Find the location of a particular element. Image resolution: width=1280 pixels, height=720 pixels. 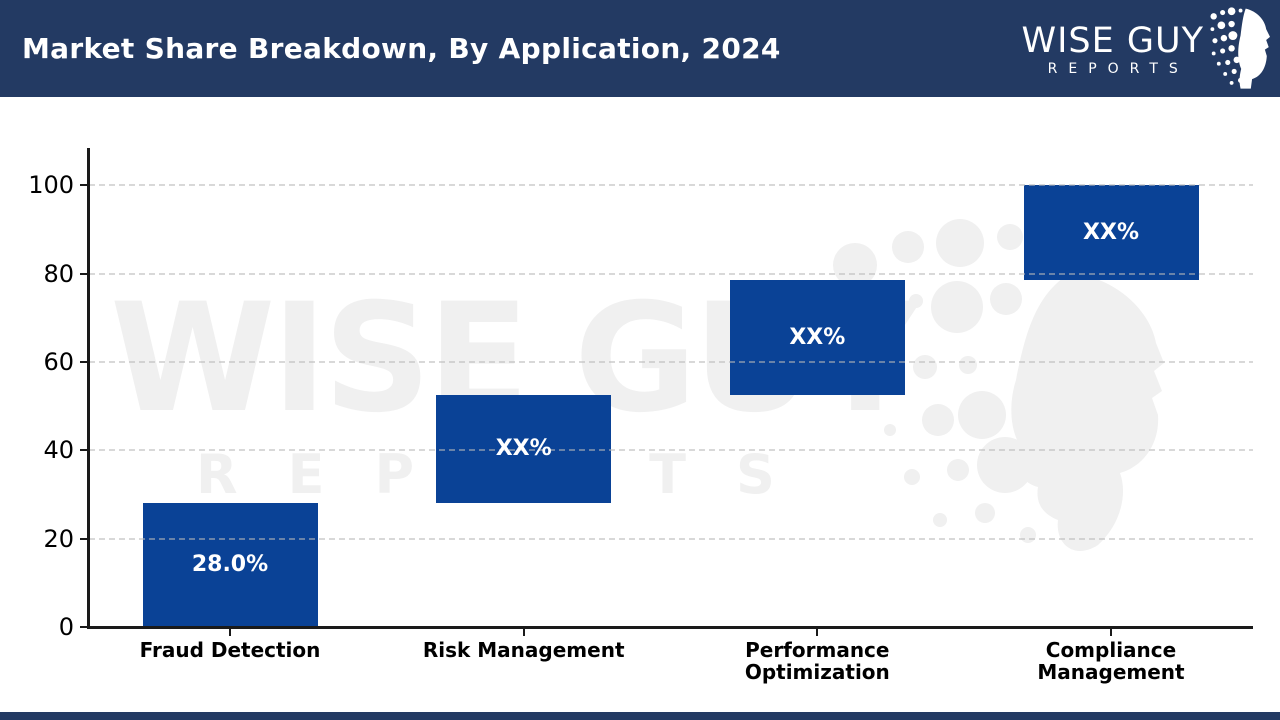

y-tick-label: 40 is located at coordinates (58, 450).